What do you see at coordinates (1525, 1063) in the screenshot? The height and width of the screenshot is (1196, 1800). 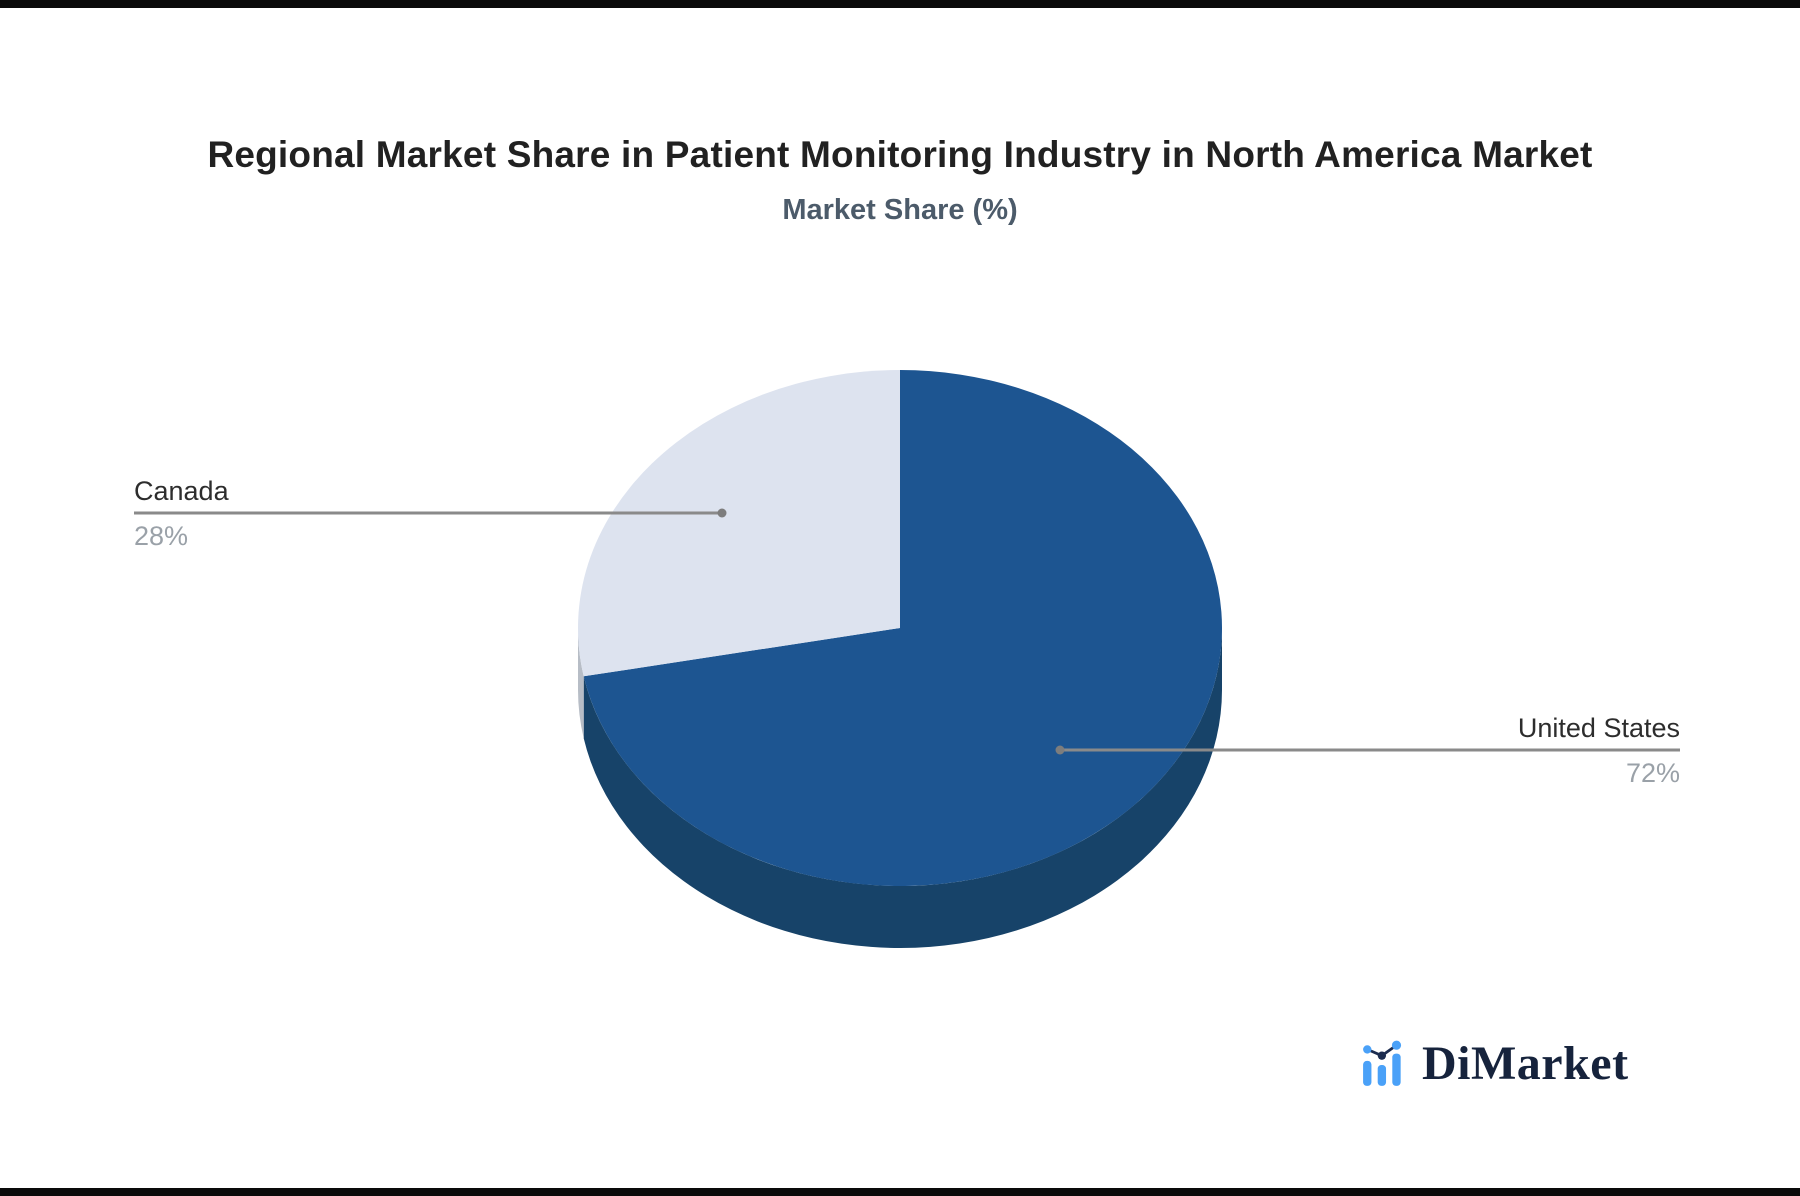 I see `logo-text: DiMarket` at bounding box center [1525, 1063].